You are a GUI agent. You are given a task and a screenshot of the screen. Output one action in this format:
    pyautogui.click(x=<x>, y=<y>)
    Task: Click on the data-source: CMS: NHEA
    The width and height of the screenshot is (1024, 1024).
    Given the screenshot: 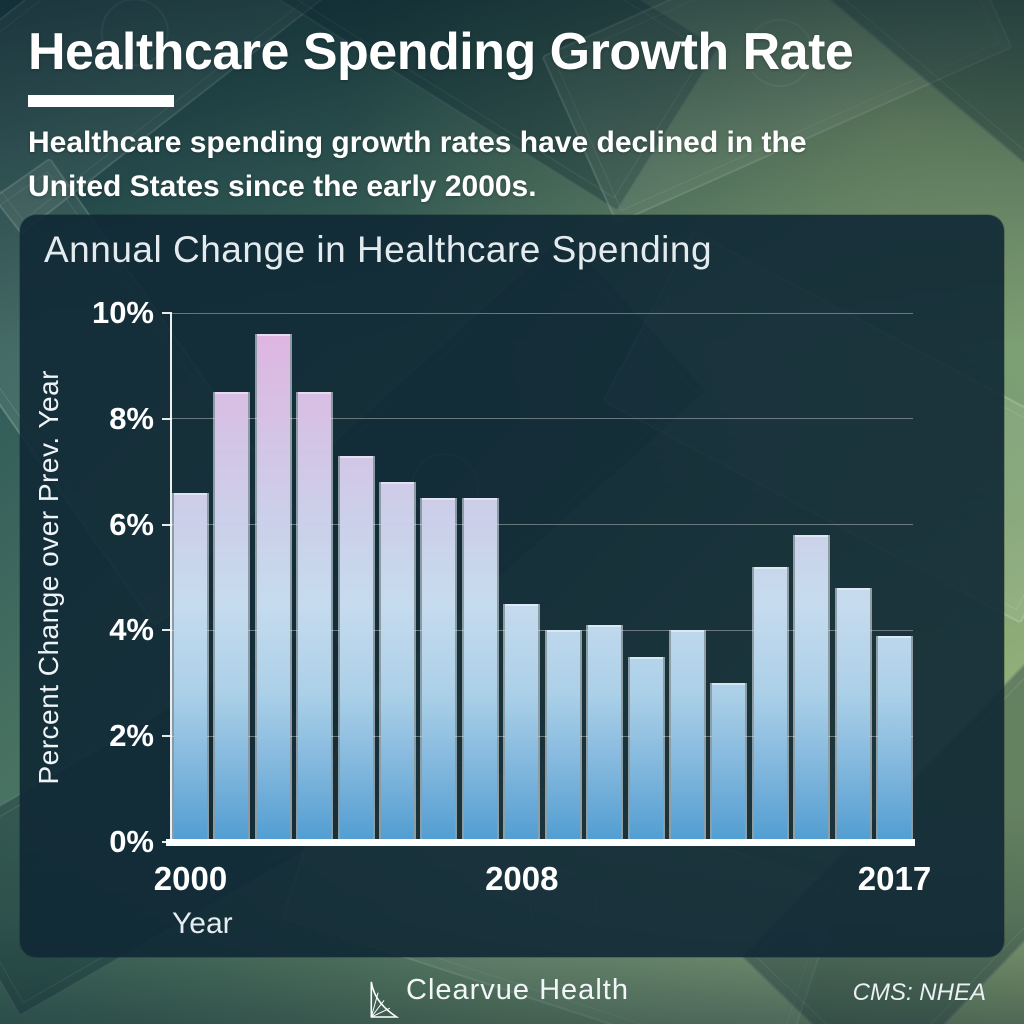 What is the action you would take?
    pyautogui.click(x=919, y=992)
    